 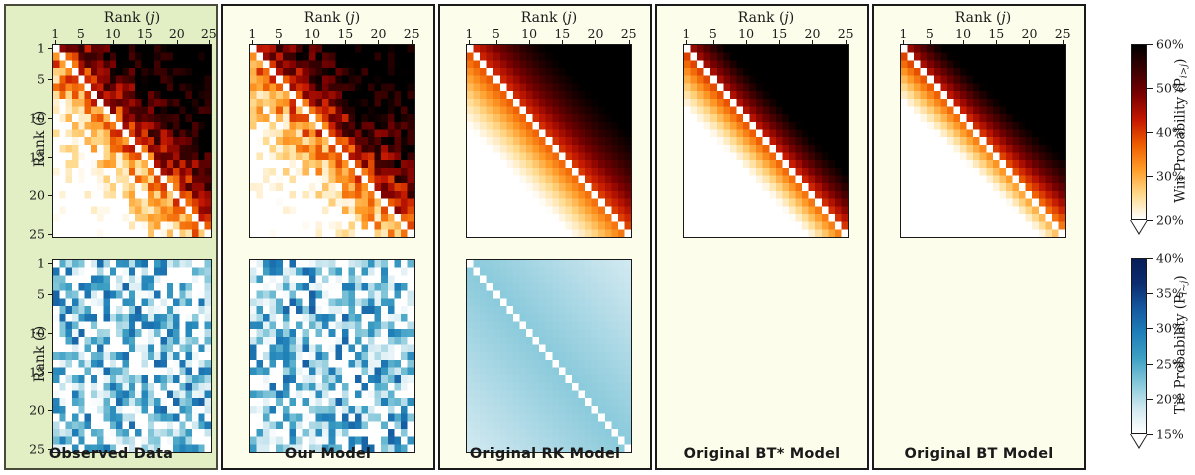 What do you see at coordinates (1181, 345) in the screenshot?
I see `colorbar-label-tie-probability: Tie Probability (Pi~j)` at bounding box center [1181, 345].